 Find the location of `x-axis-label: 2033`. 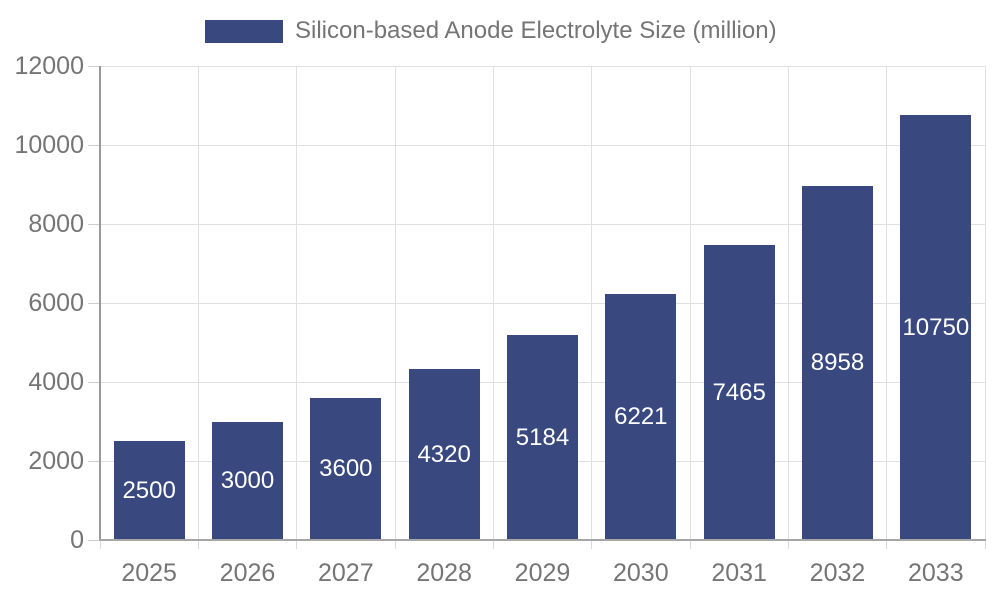

x-axis-label: 2033 is located at coordinates (936, 573).